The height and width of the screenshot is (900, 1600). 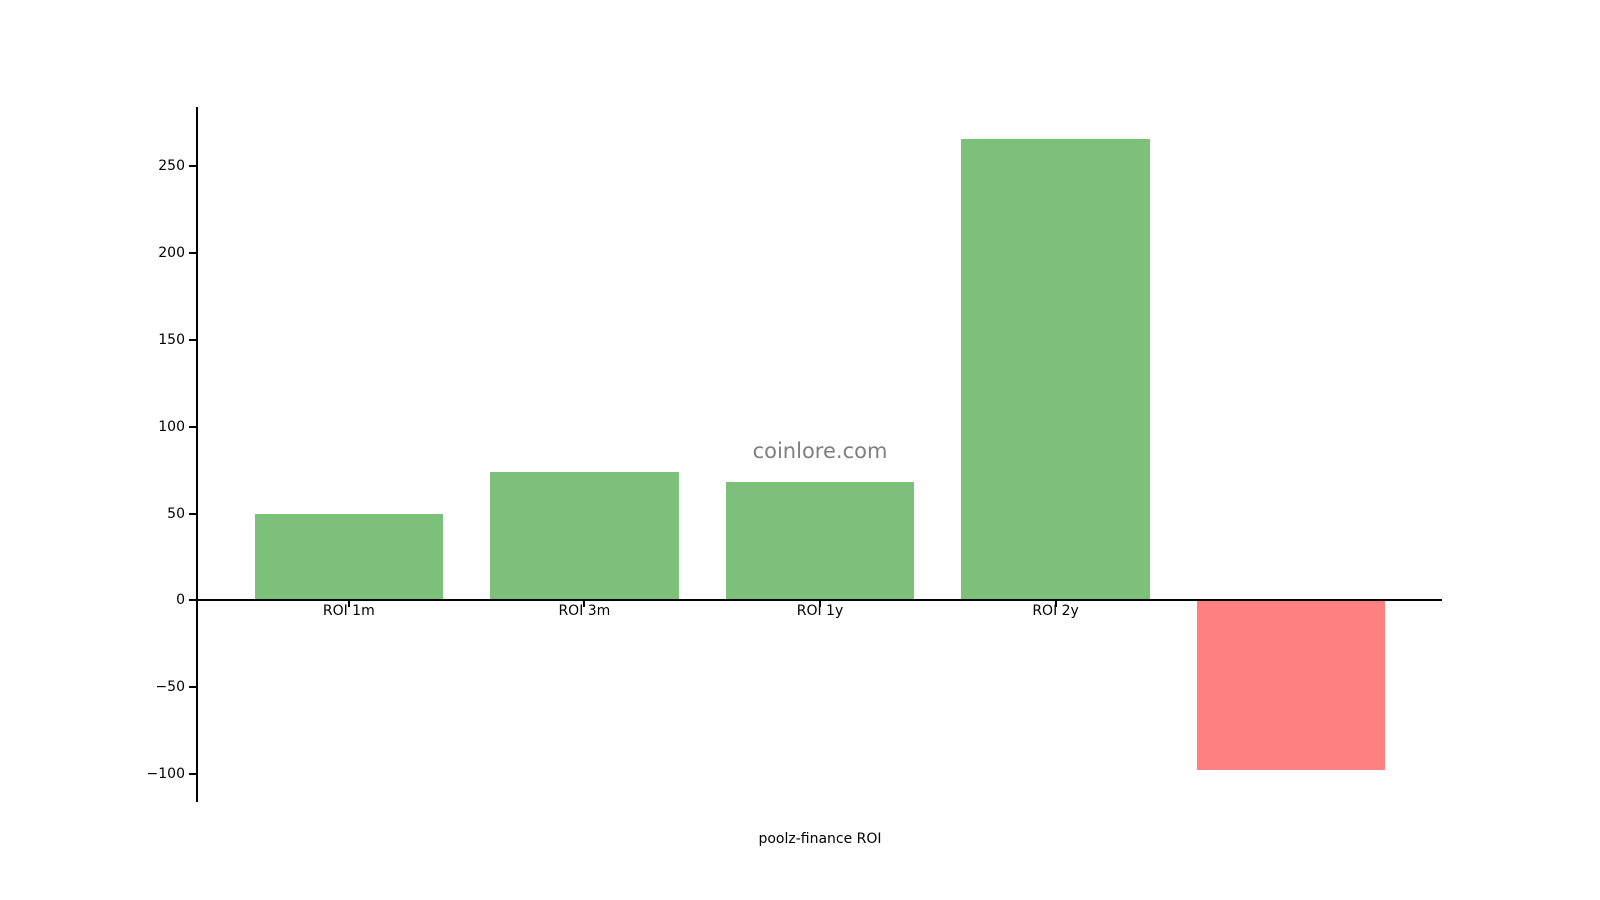 I want to click on y-tick-label: 0, so click(x=180, y=600).